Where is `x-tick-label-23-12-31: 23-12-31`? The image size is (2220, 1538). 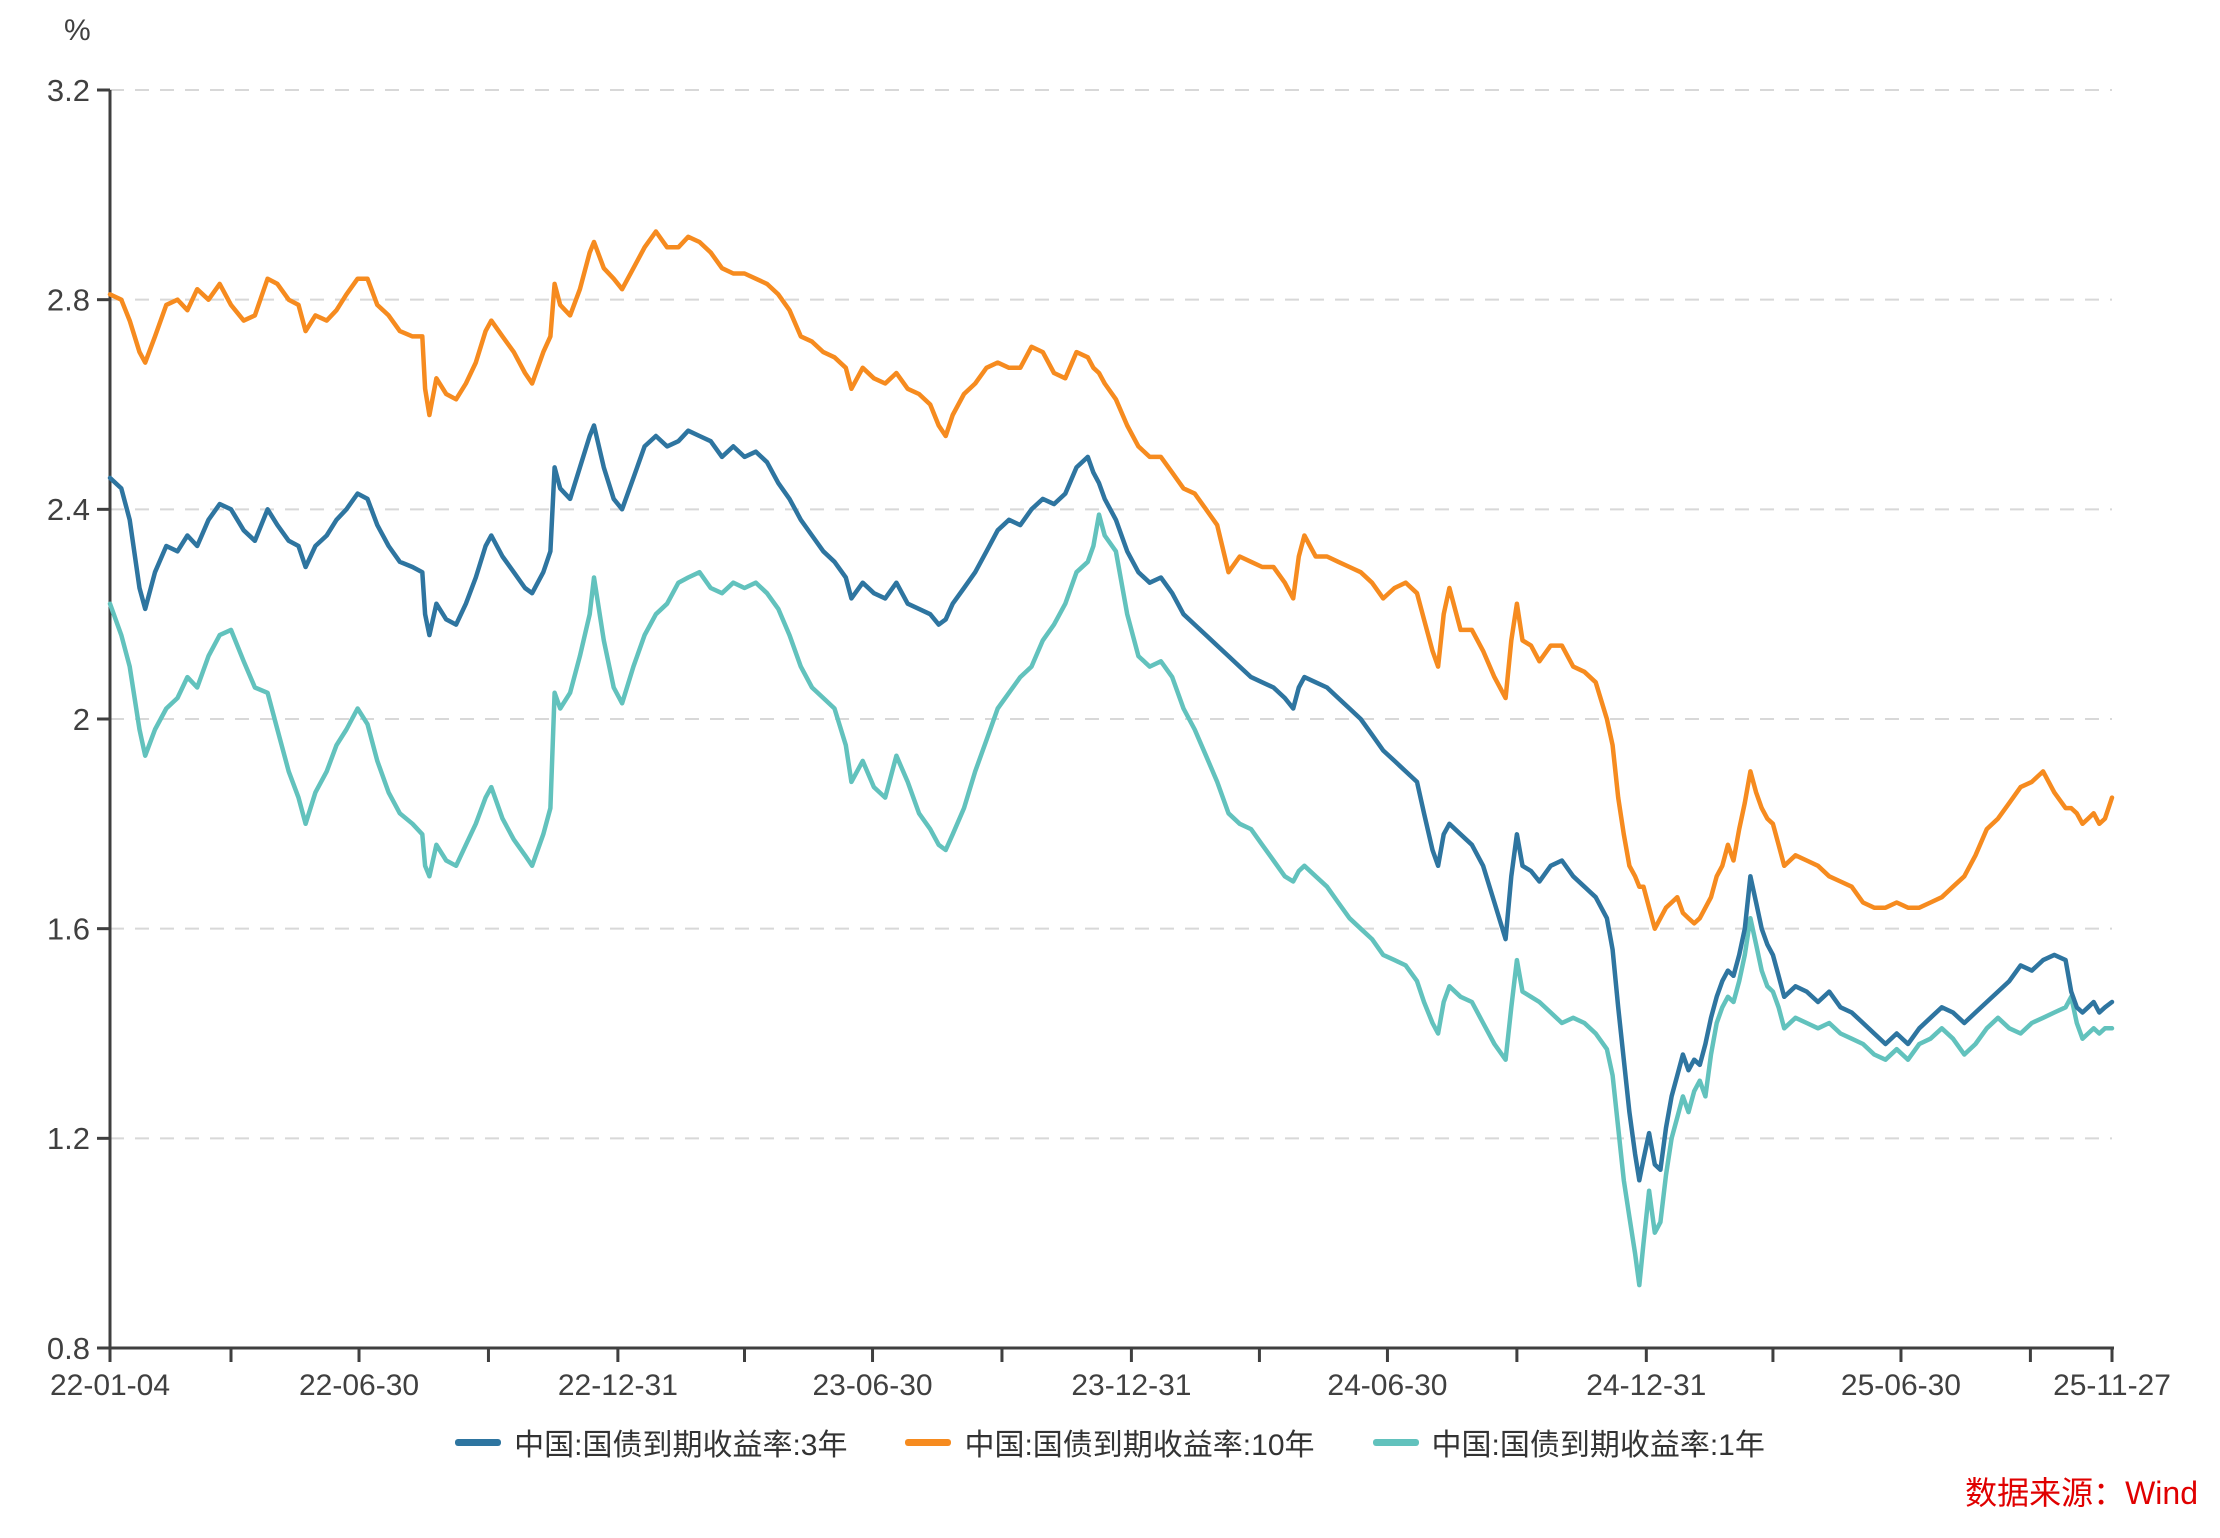 x-tick-label-23-12-31: 23-12-31 is located at coordinates (1131, 1385).